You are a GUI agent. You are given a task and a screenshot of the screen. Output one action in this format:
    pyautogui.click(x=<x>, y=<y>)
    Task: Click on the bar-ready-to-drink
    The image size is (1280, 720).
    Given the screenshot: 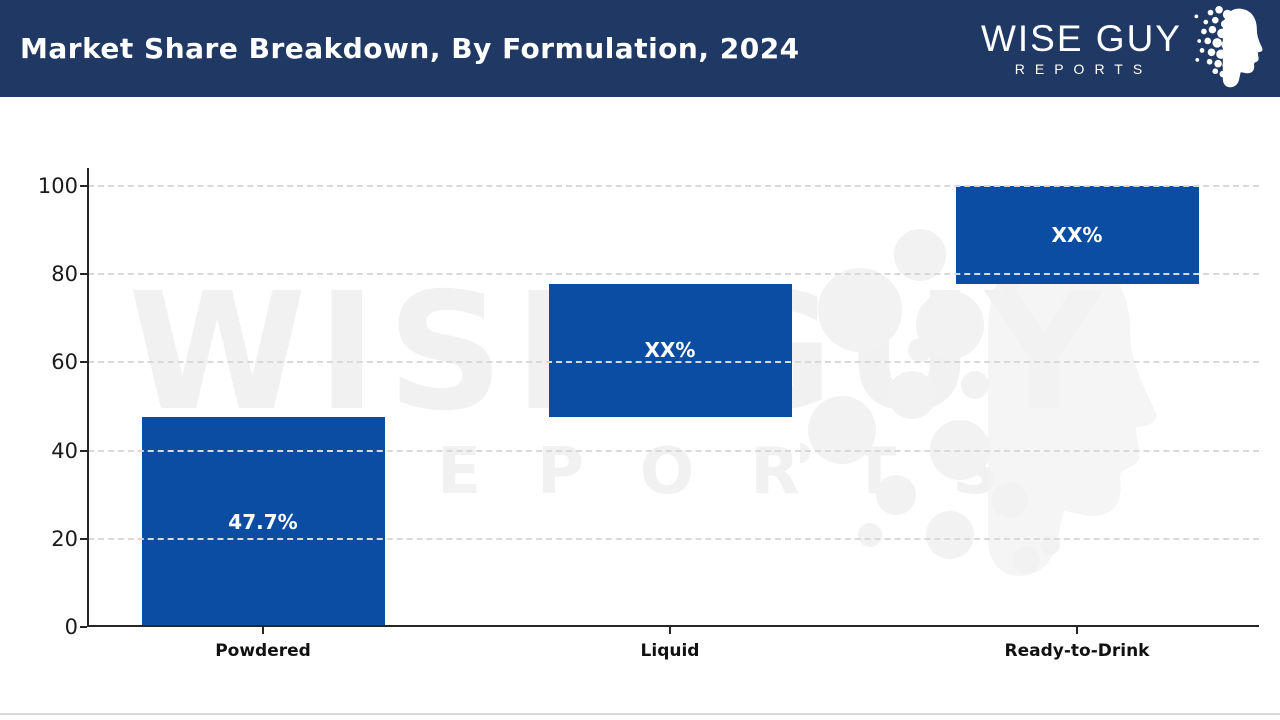 What is the action you would take?
    pyautogui.click(x=1077, y=235)
    